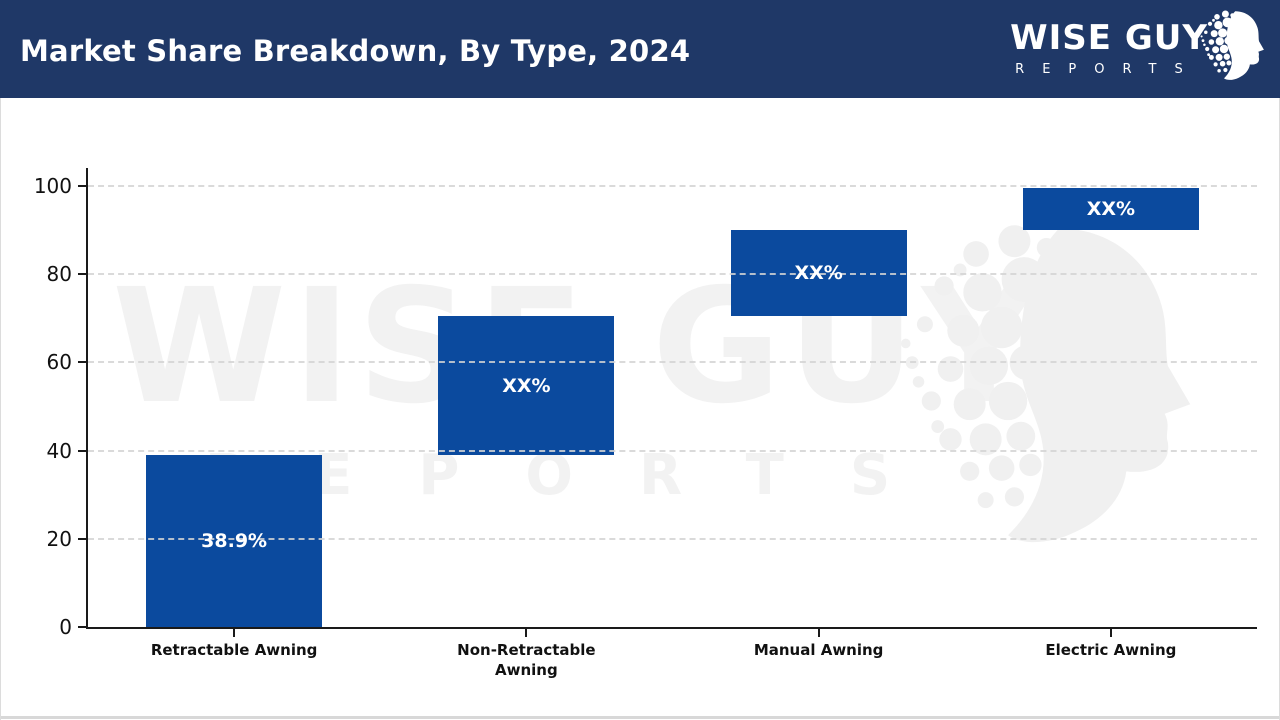  I want to click on brand-logo-text: WISE GUY REPORTS, so click(1109, 47).